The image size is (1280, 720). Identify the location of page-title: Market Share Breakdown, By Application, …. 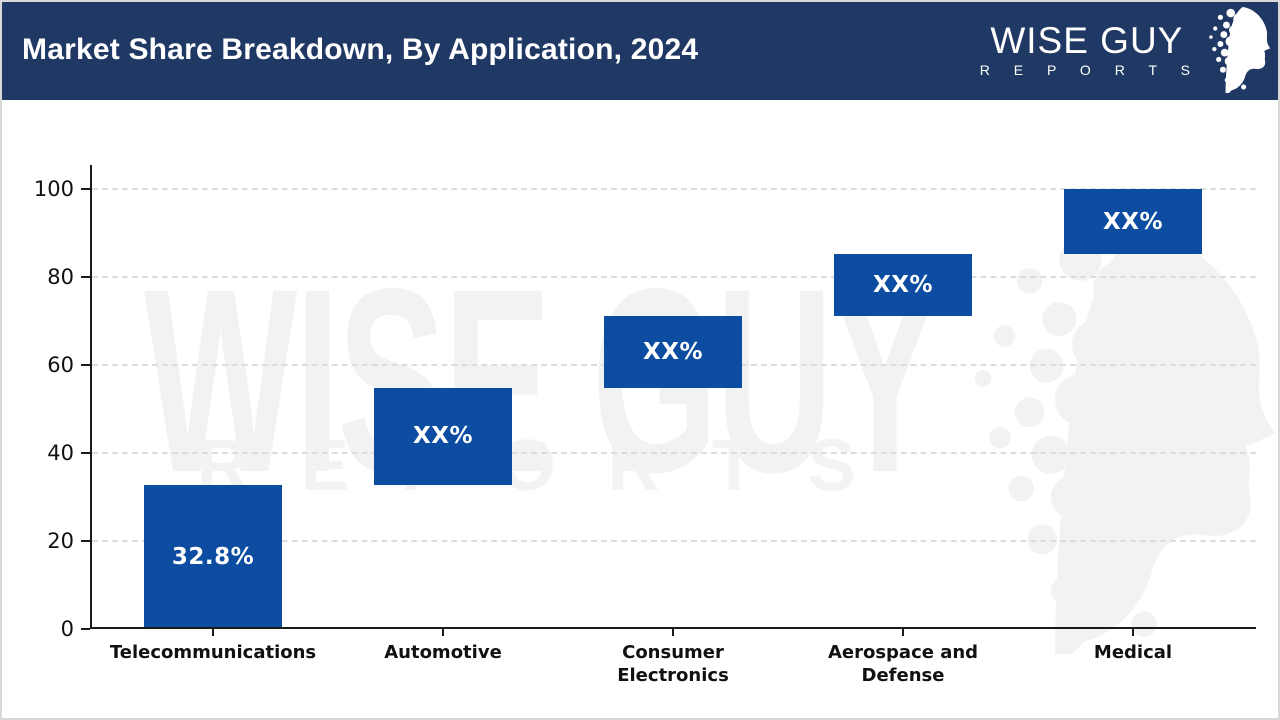
(360, 49).